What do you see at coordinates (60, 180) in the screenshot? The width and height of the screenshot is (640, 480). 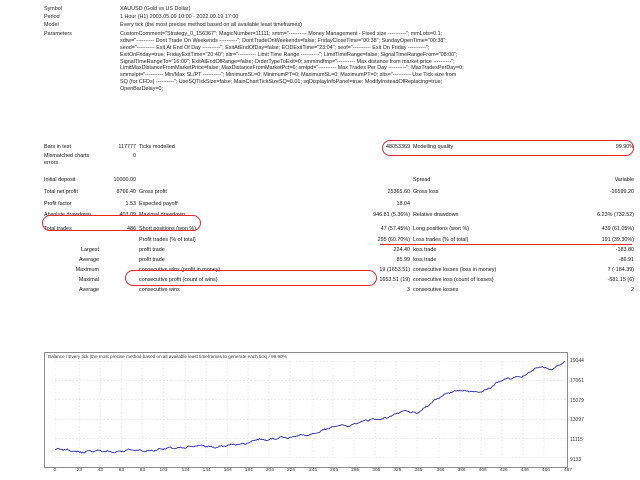 I see `initial-deposit-label: Initial deposit` at bounding box center [60, 180].